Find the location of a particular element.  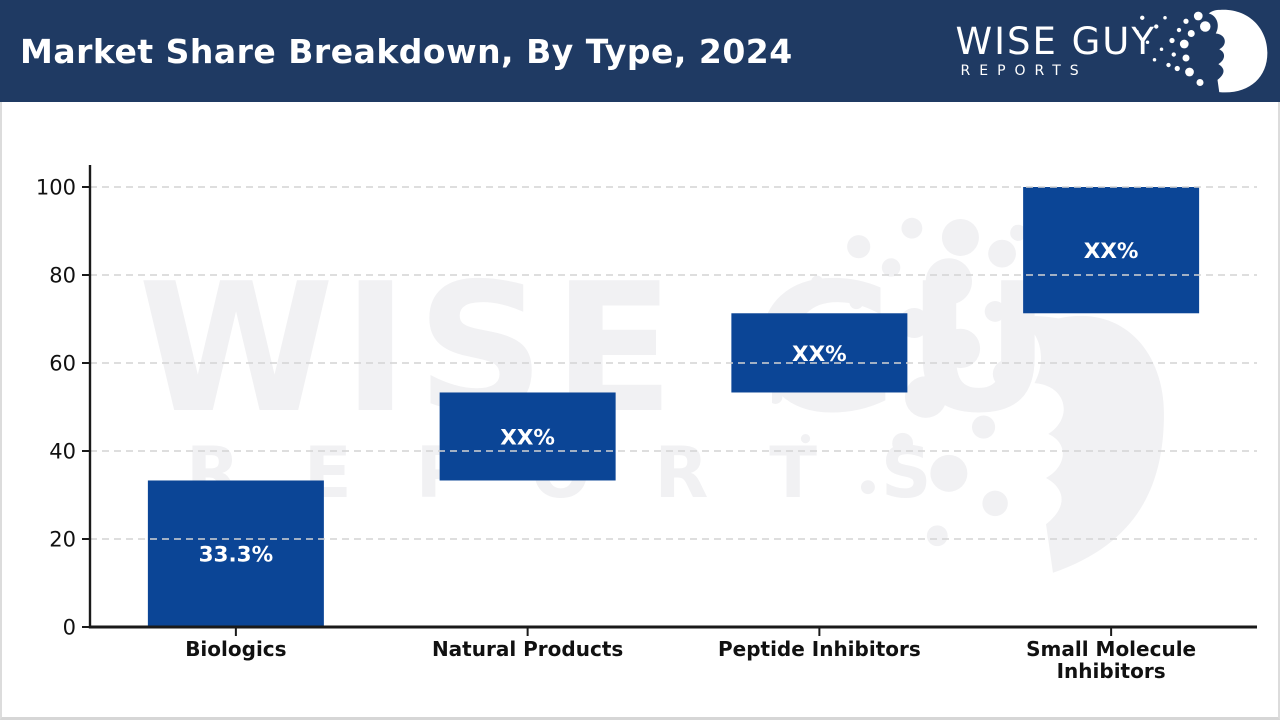

y-tick-label-0: 0 is located at coordinates (69, 628).